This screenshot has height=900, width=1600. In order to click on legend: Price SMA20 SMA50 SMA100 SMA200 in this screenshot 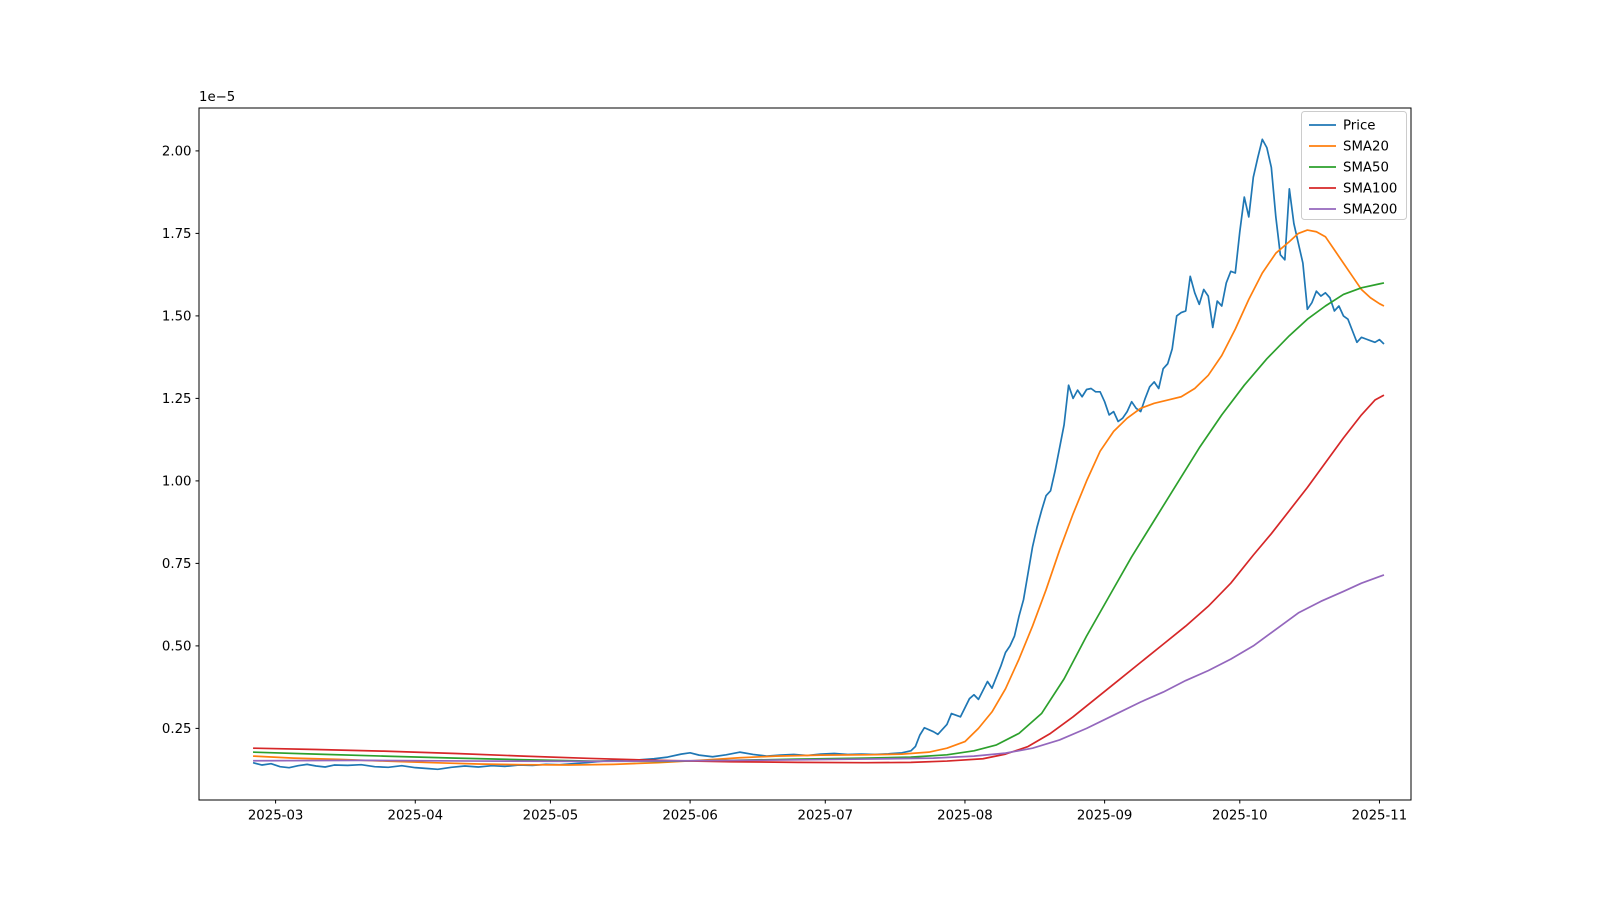, I will do `click(1354, 165)`.